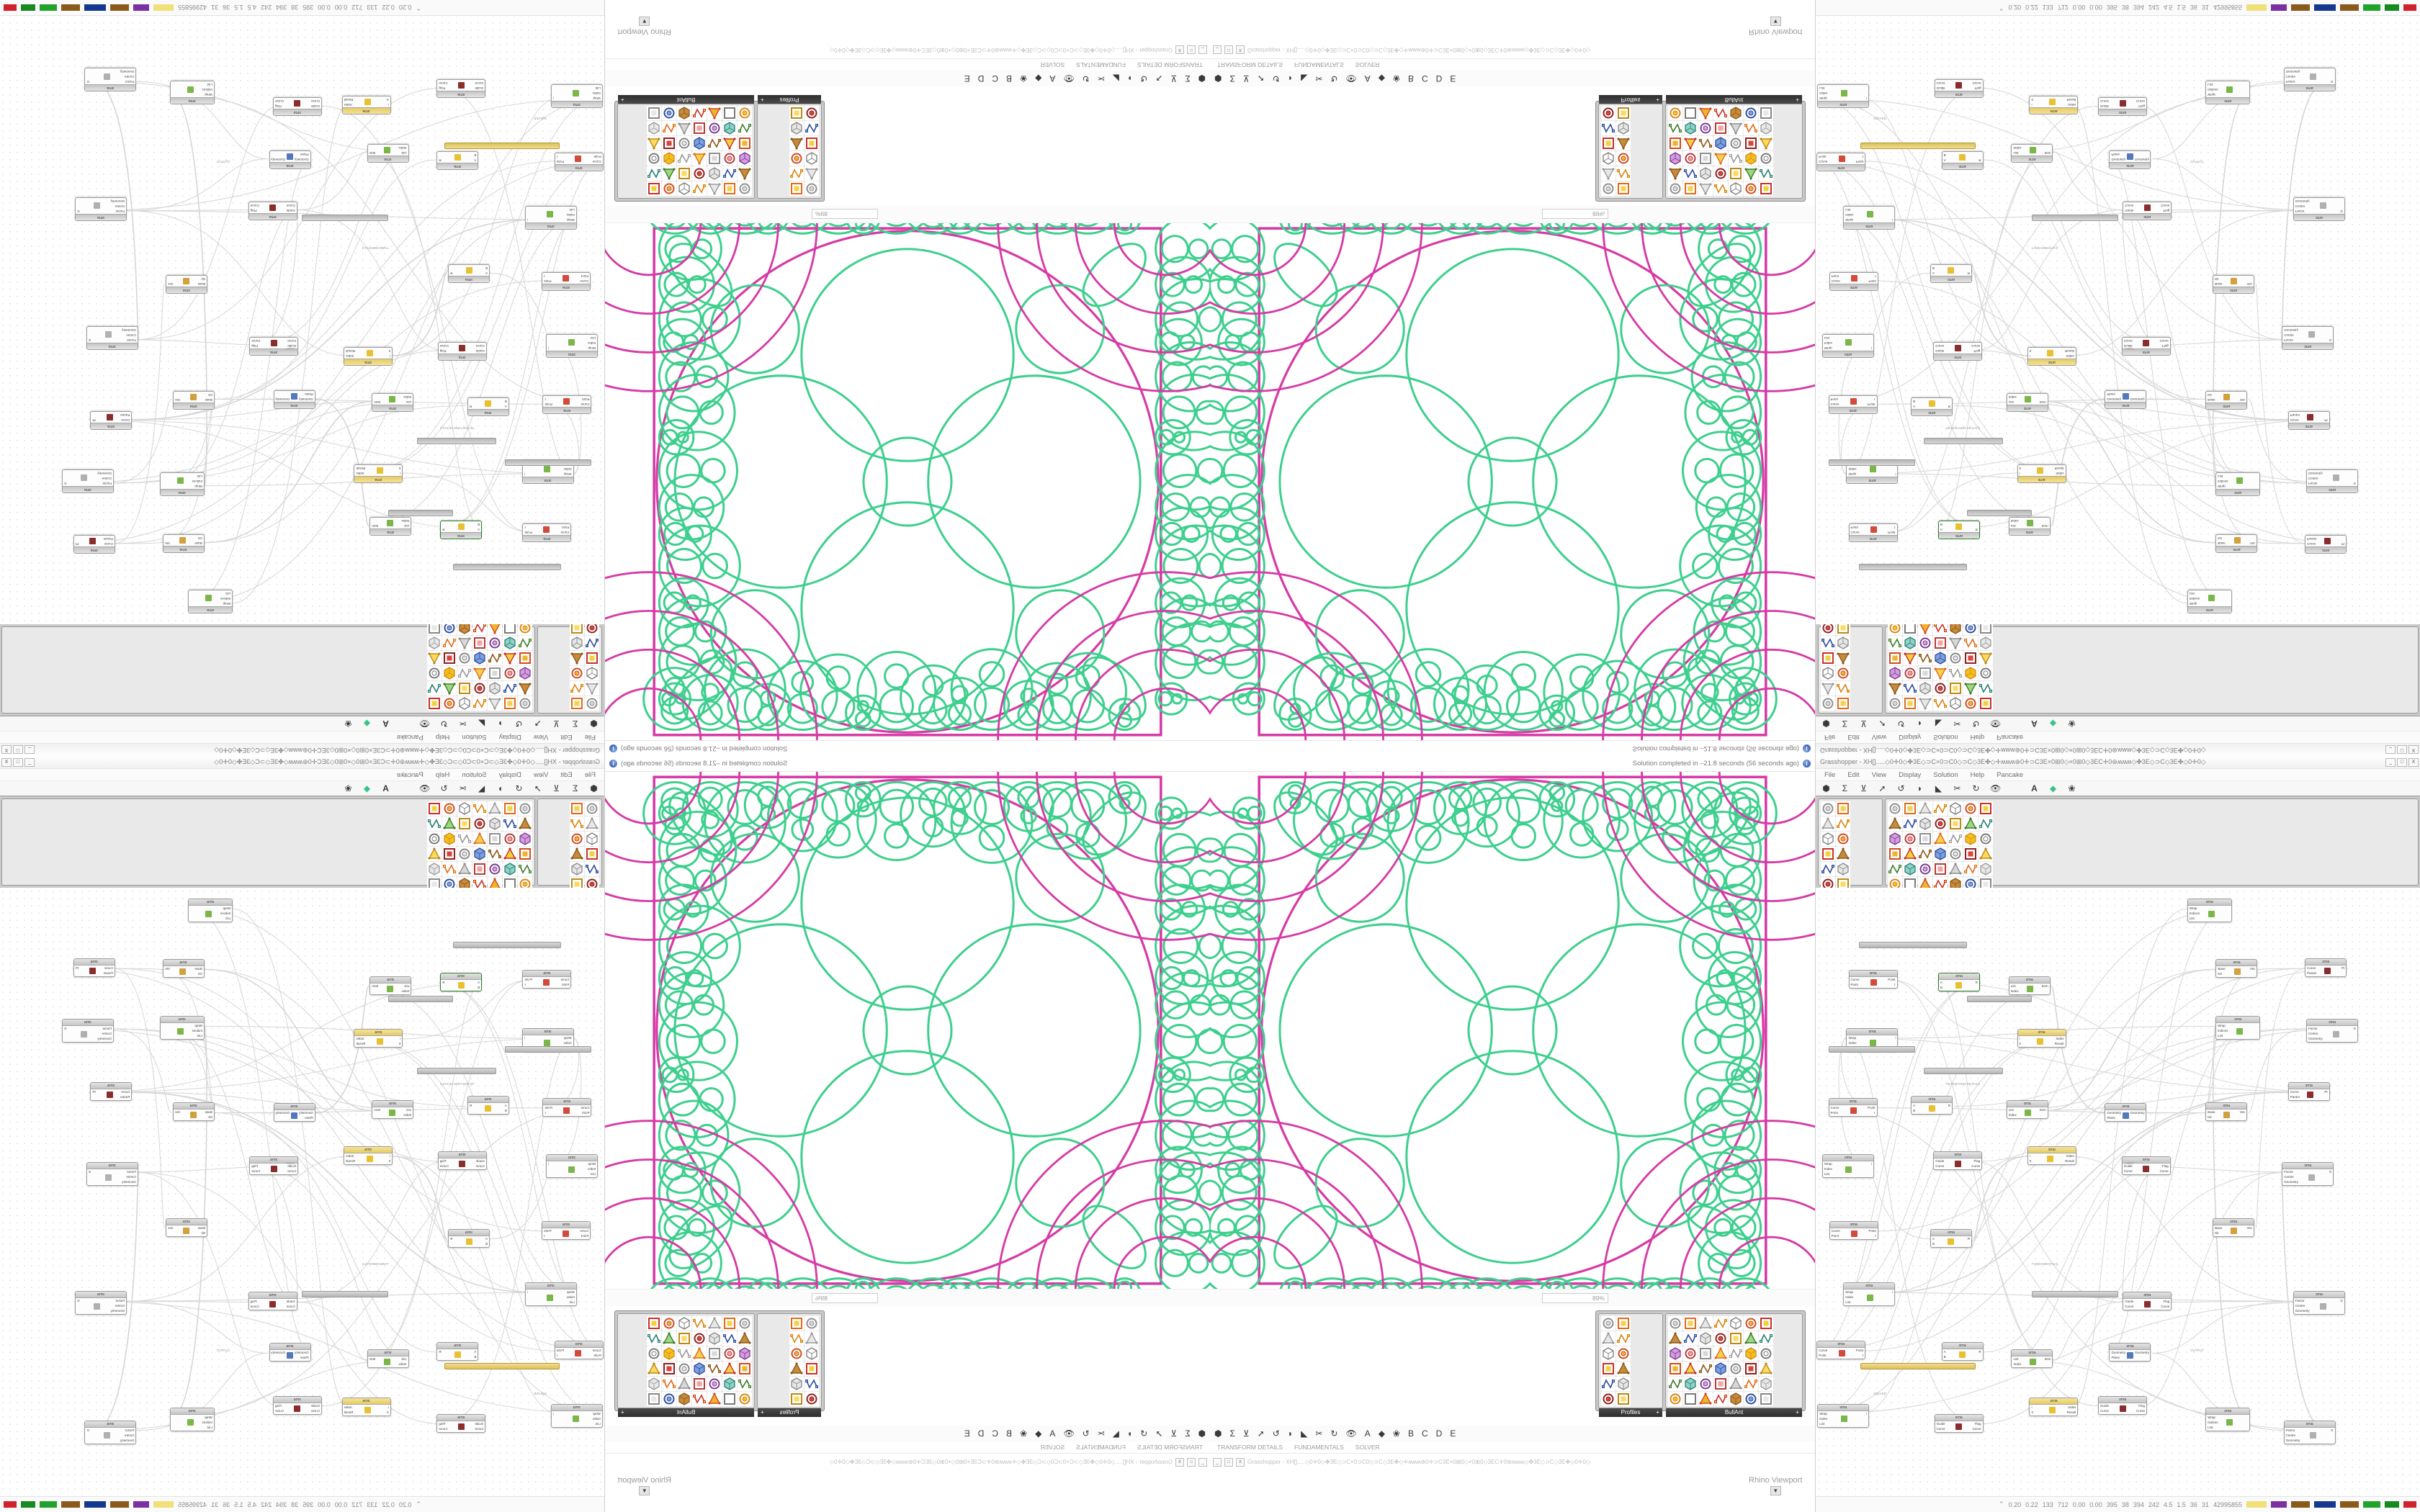 The width and height of the screenshot is (2420, 1512). Describe the element at coordinates (2290, 1430) in the screenshot. I see `gh-input-pin: Factor` at that location.